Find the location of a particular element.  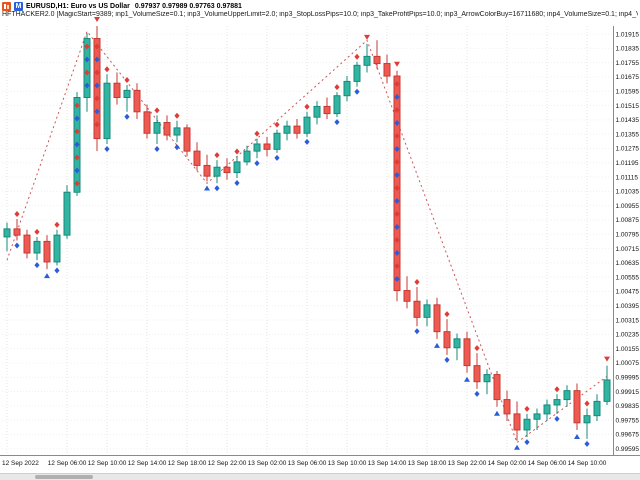

time-axis-label: 13 Sep 02:00 is located at coordinates (267, 463).